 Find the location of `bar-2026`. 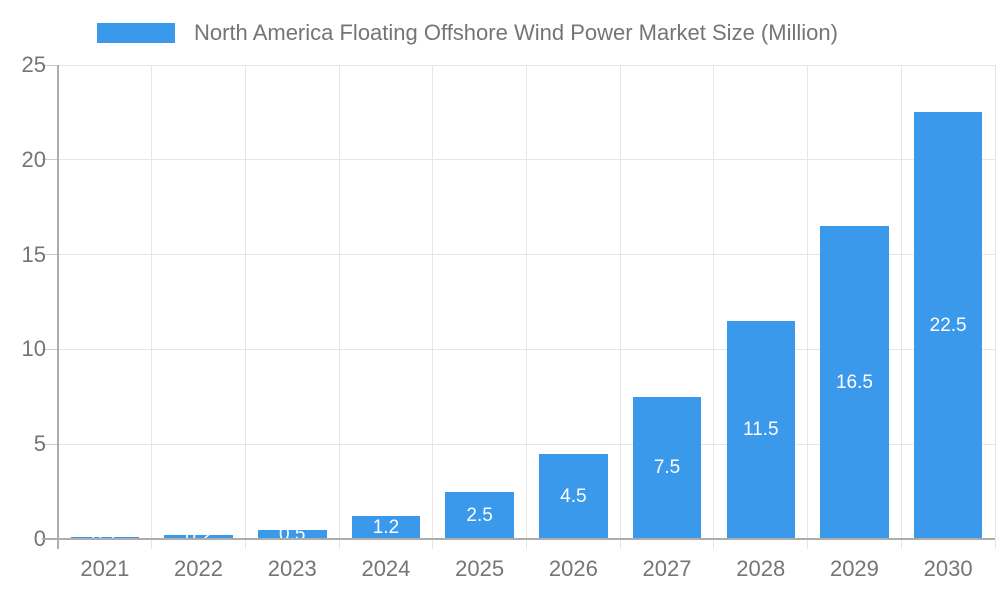

bar-2026 is located at coordinates (573, 496).